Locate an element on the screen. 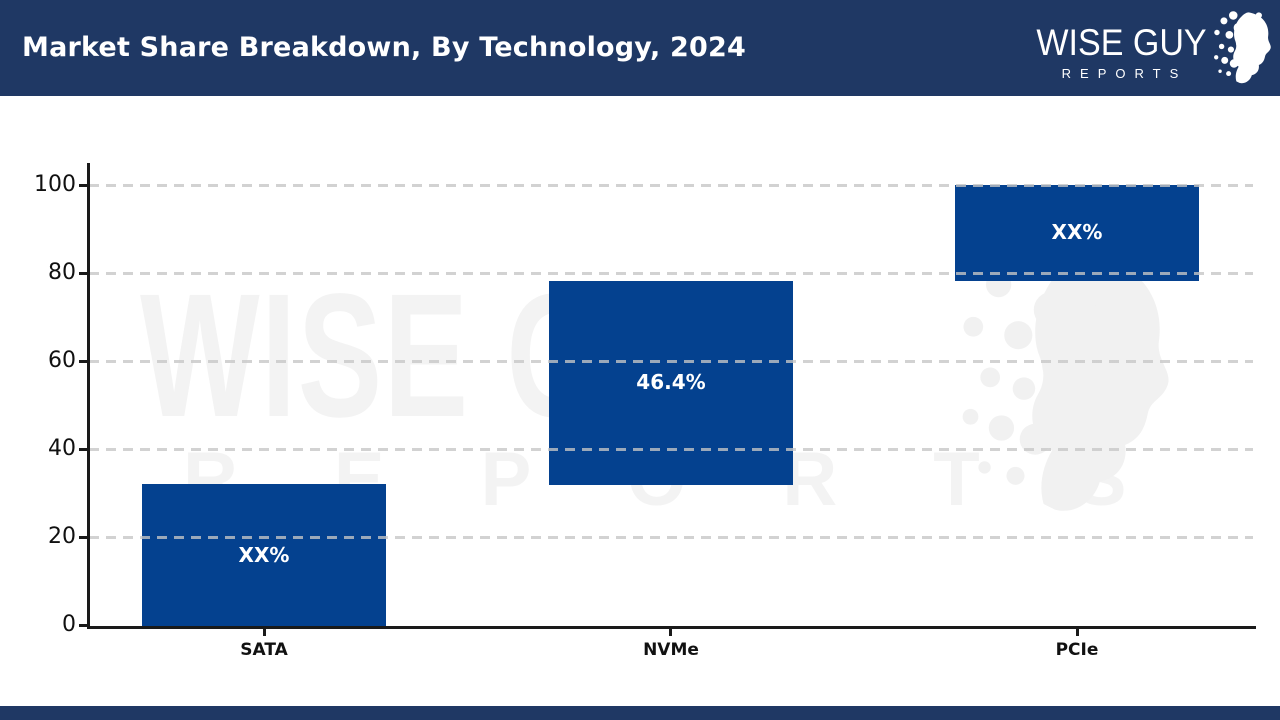  dotted-face-icon is located at coordinates (1241, 50).